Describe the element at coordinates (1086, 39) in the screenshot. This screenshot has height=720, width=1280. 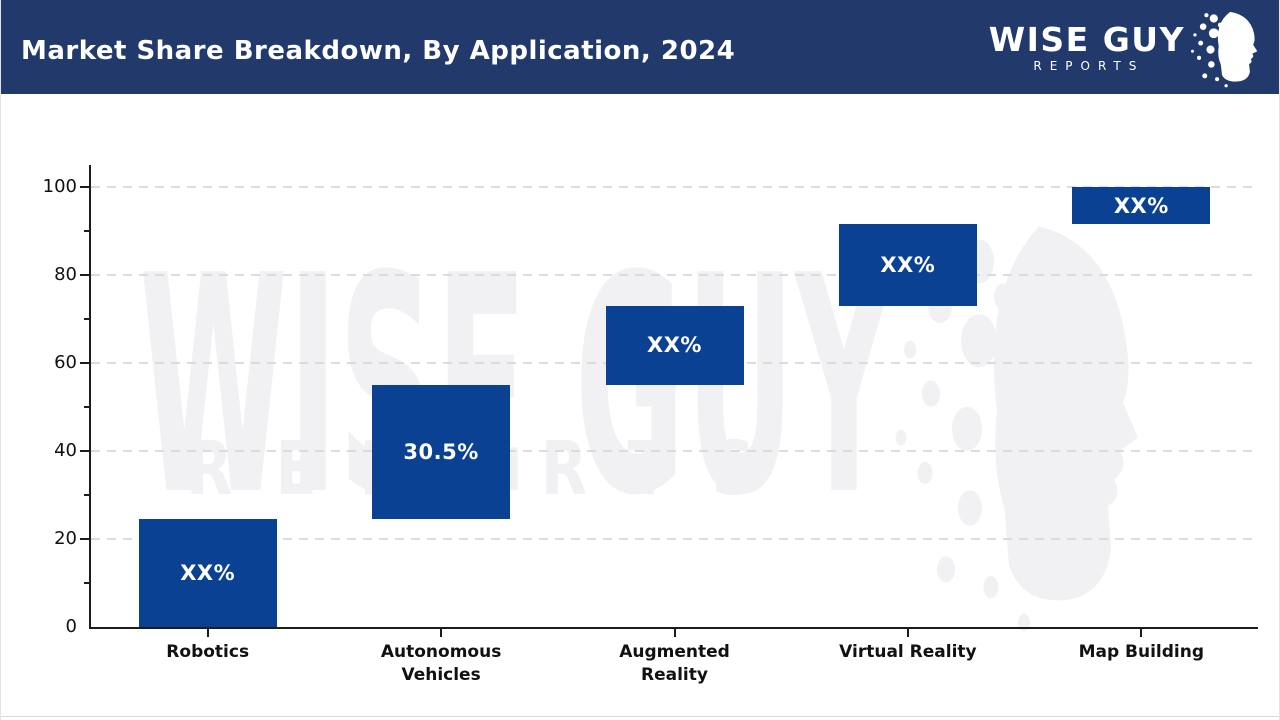
I see `logo-text-wise-guy: WISE GUY` at that location.